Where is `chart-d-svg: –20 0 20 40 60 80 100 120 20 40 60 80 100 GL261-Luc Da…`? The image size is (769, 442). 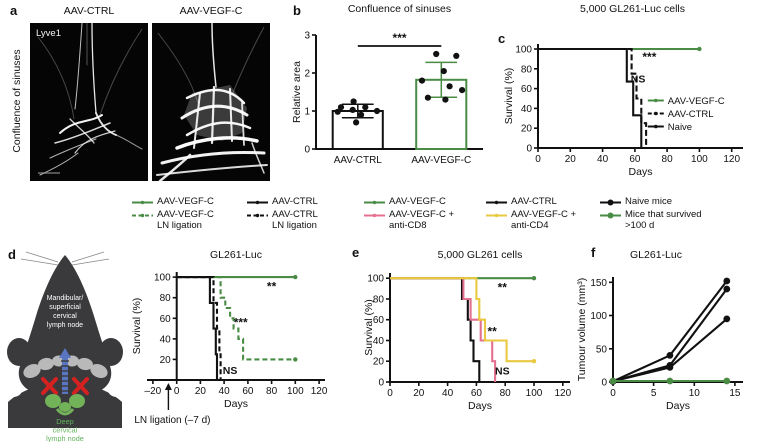 chart-d-svg: –20 0 20 40 60 80 100 120 20 40 60 80 100 GL261-Luc Da… is located at coordinates (229, 337).